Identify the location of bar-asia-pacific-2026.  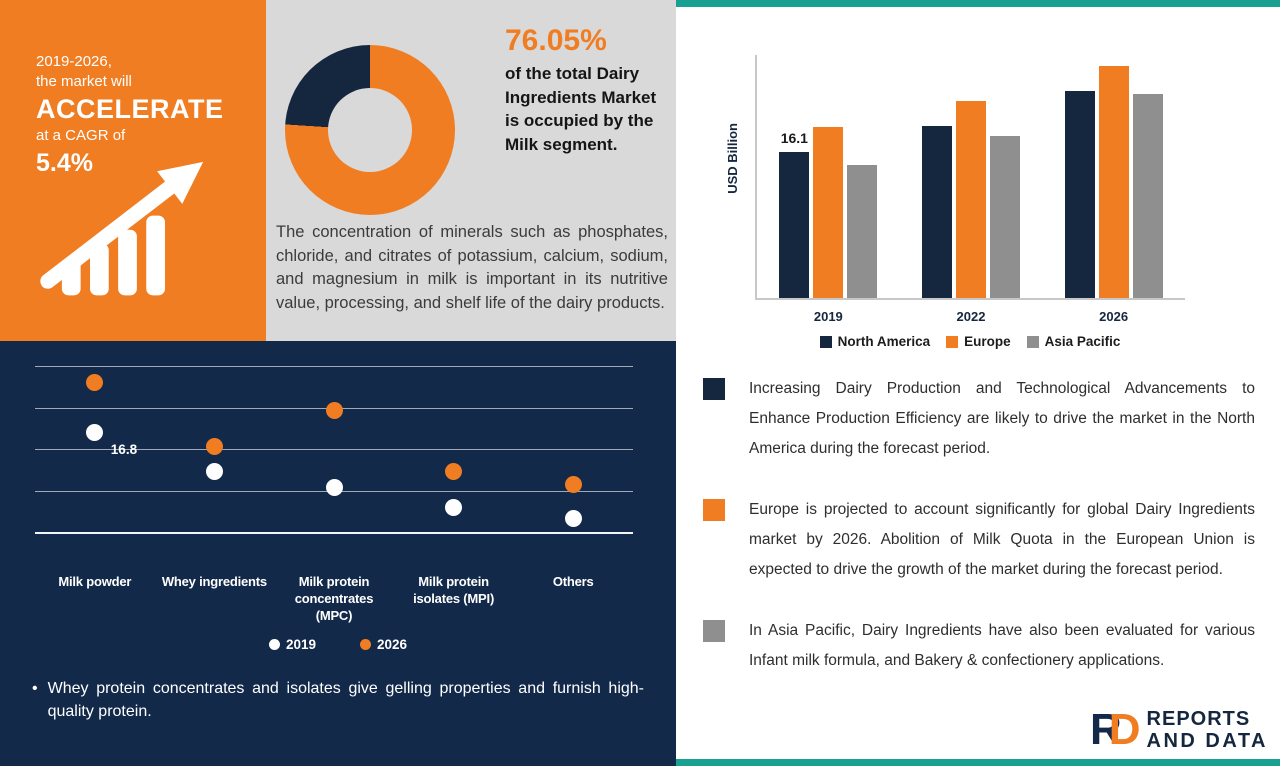
(1147, 195).